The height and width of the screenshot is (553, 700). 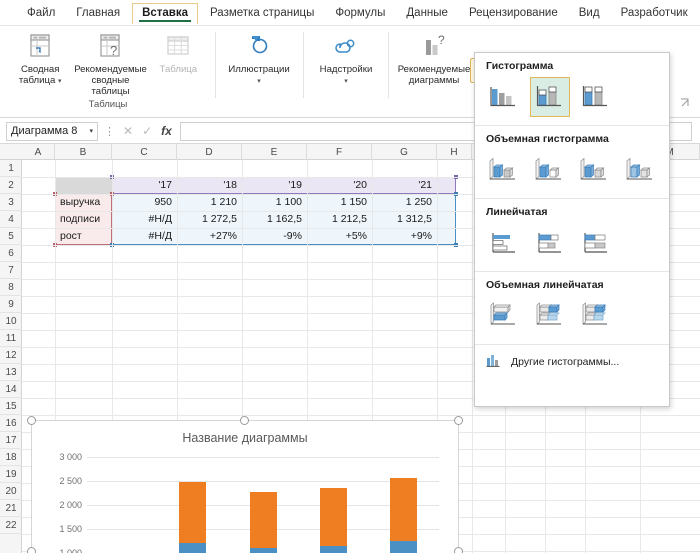 I want to click on row-header-15: 15, so click(x=11, y=406).